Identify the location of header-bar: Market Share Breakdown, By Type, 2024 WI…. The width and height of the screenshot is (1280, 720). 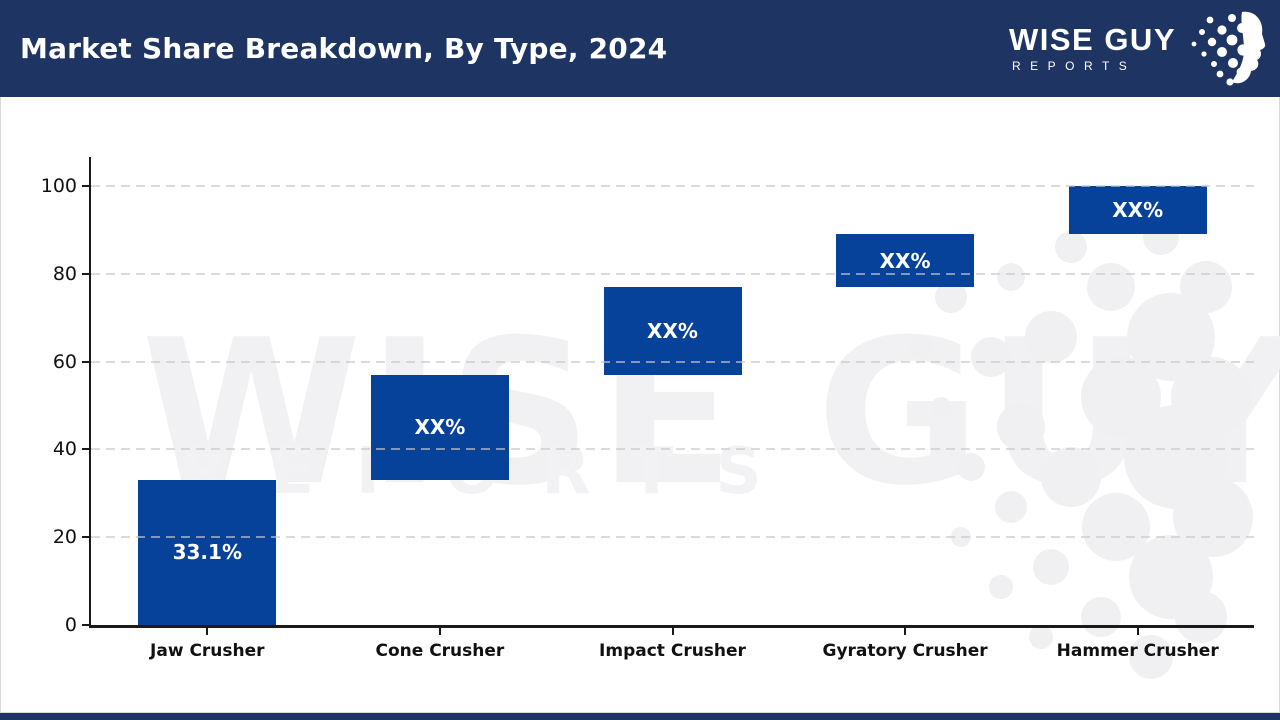
(640, 48).